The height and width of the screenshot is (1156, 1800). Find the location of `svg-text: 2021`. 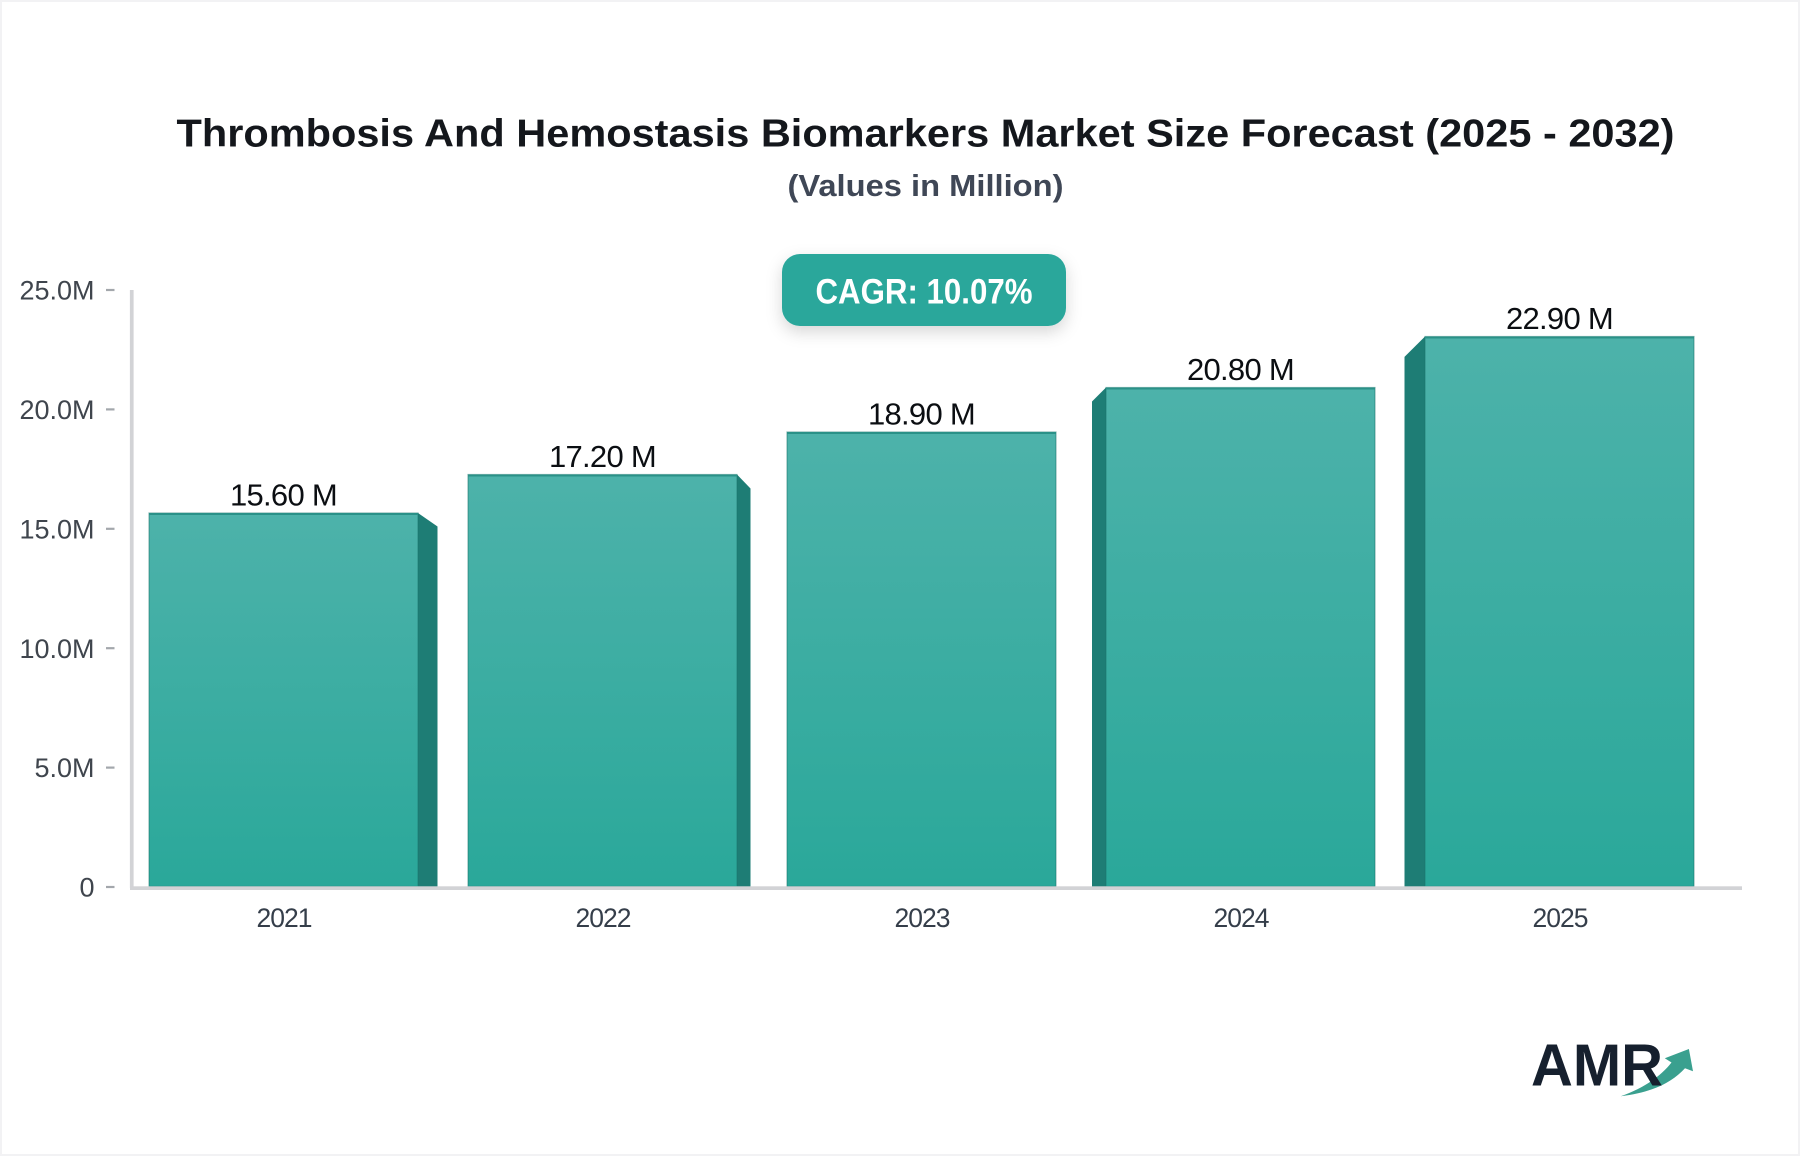

svg-text: 2021 is located at coordinates (284, 918).